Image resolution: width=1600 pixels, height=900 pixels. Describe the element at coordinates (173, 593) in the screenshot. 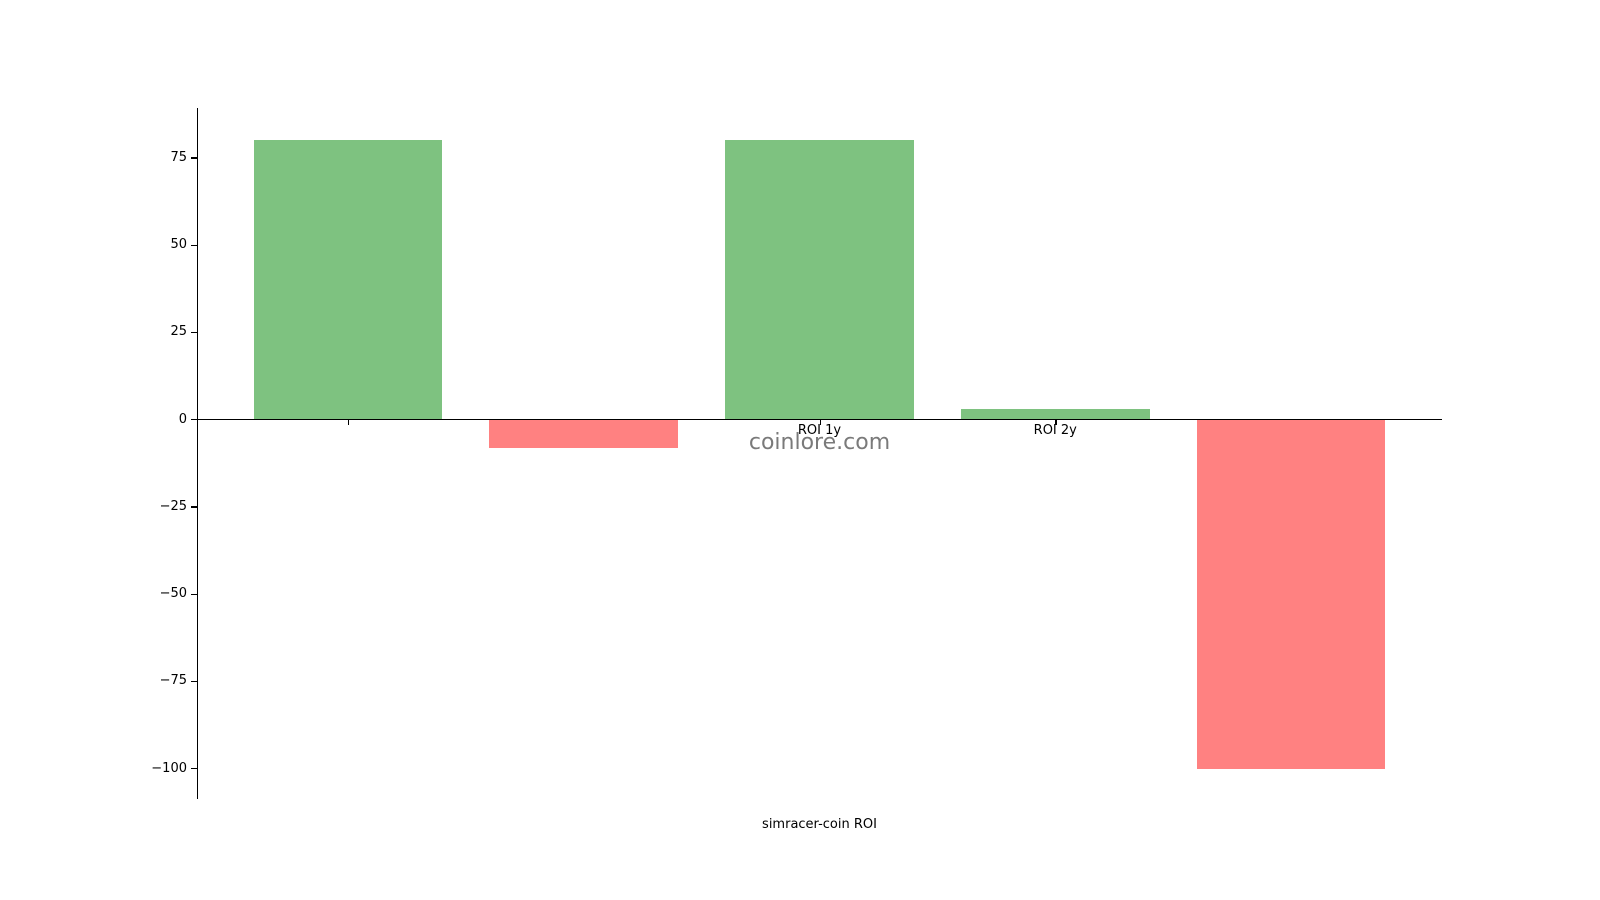

I see `y-tick-label: −50` at that location.